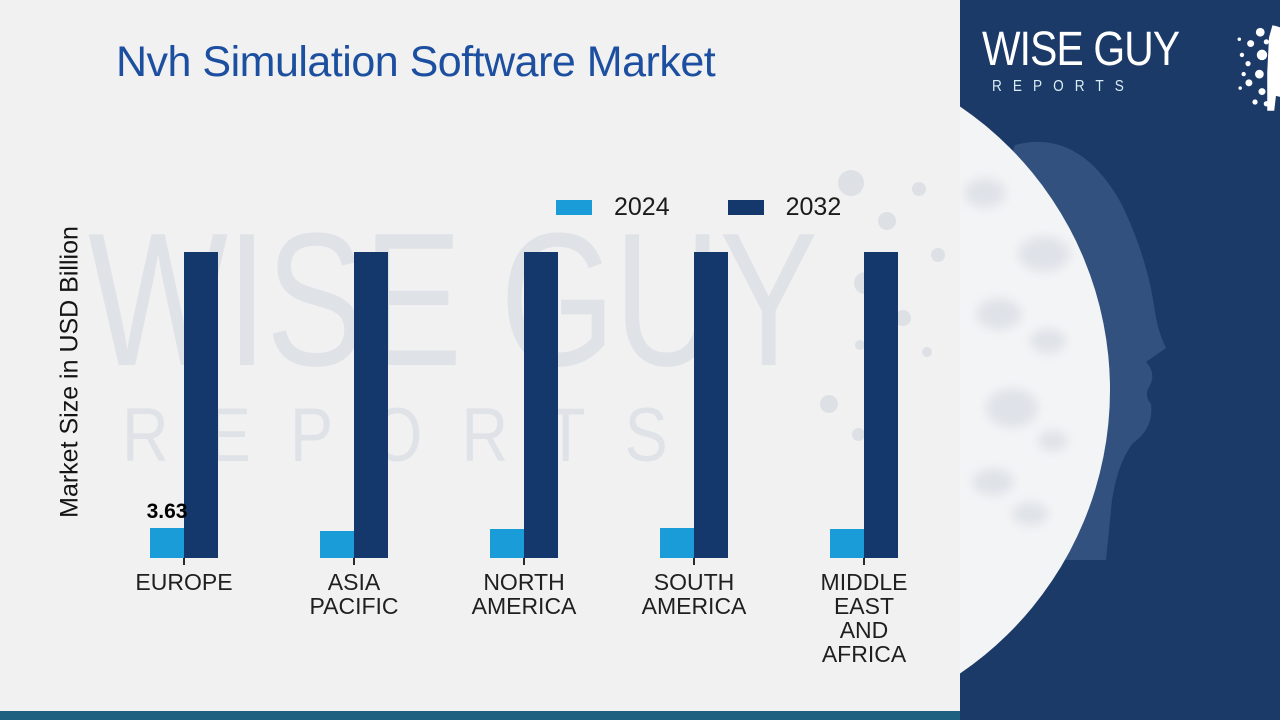 Image resolution: width=1280 pixels, height=720 pixels. Describe the element at coordinates (167, 511) in the screenshot. I see `bar-value-label: 3.63` at that location.